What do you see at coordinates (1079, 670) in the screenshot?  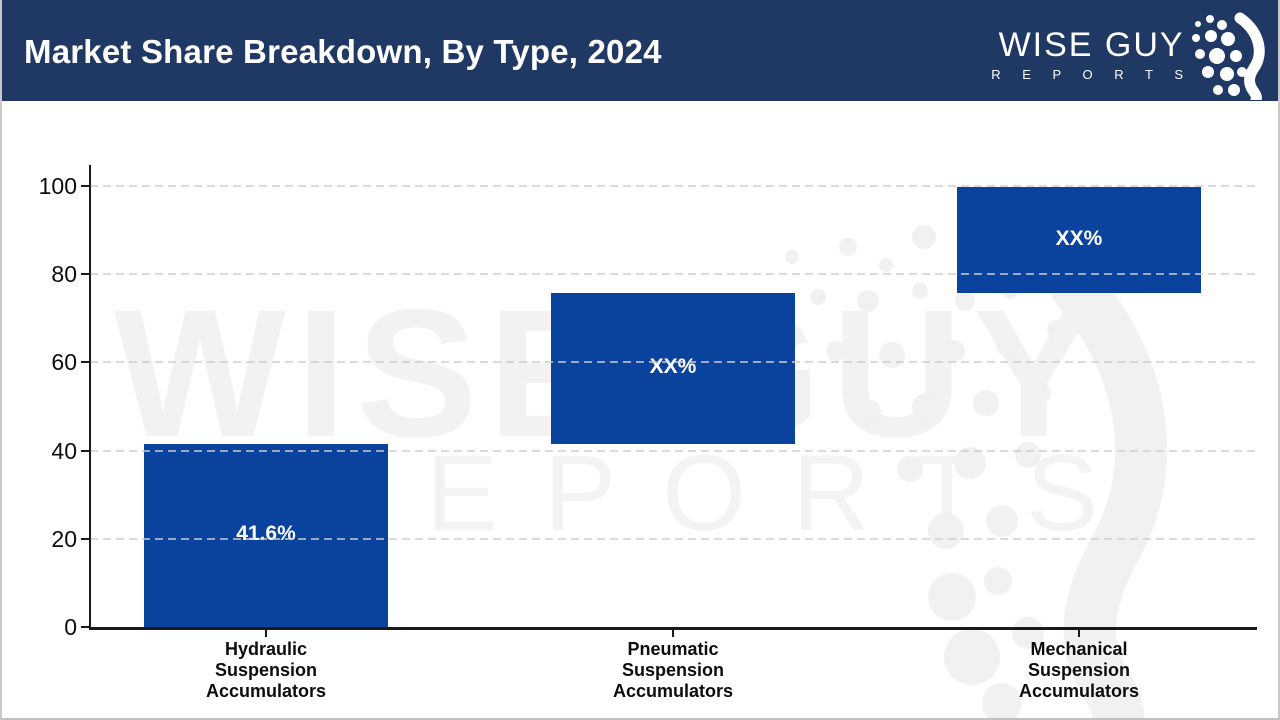 I see `x-category-label: Mechanical Suspension Accumulators` at bounding box center [1079, 670].